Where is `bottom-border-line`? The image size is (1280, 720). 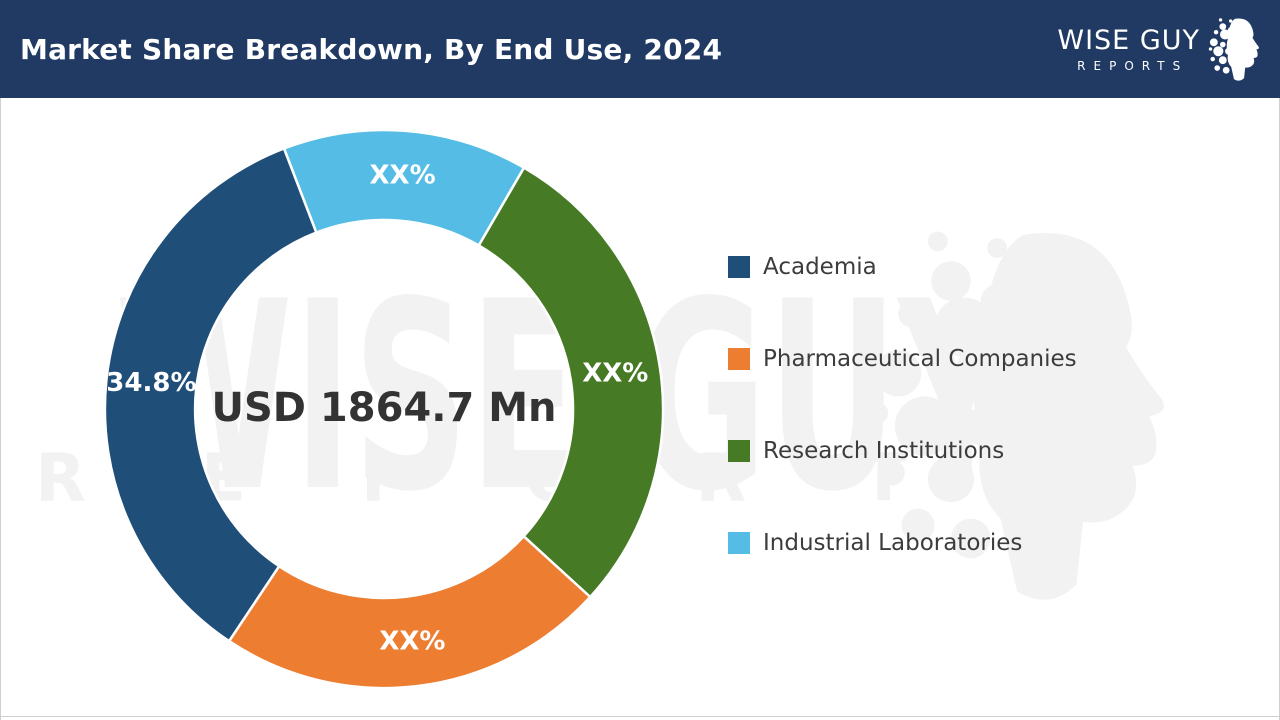
bottom-border-line is located at coordinates (640, 716).